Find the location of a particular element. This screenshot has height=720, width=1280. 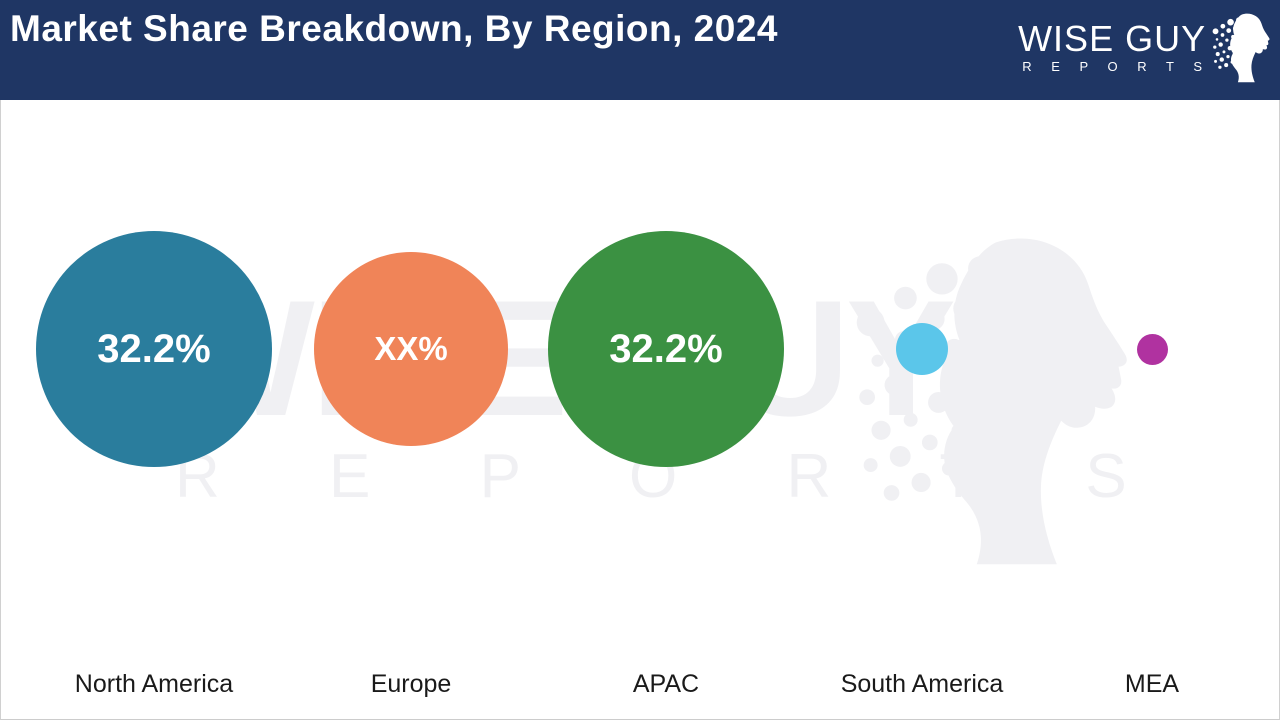

category-label-mea: MEA is located at coordinates (1152, 684).